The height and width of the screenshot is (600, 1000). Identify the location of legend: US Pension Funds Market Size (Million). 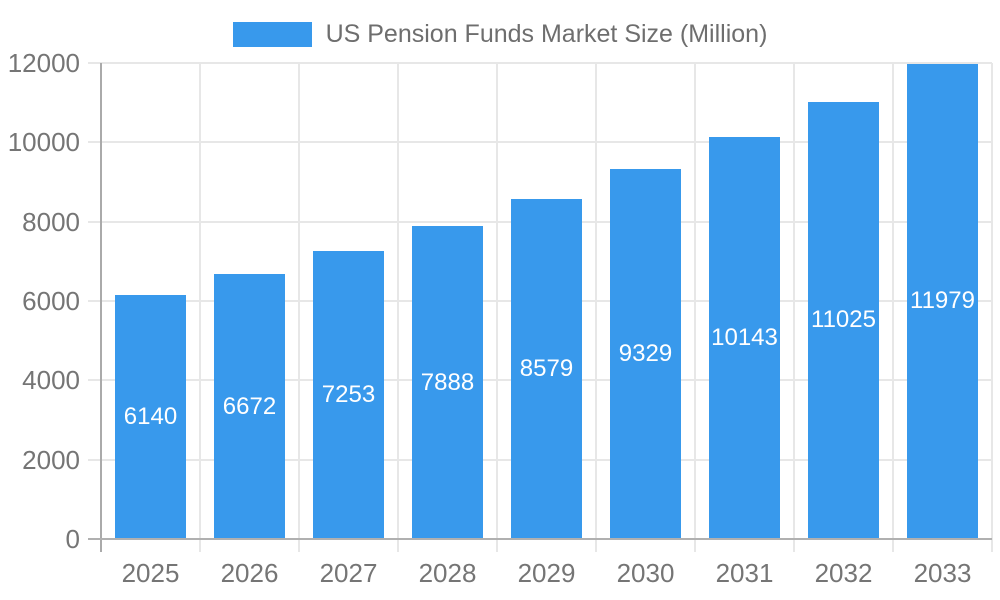
(500, 34).